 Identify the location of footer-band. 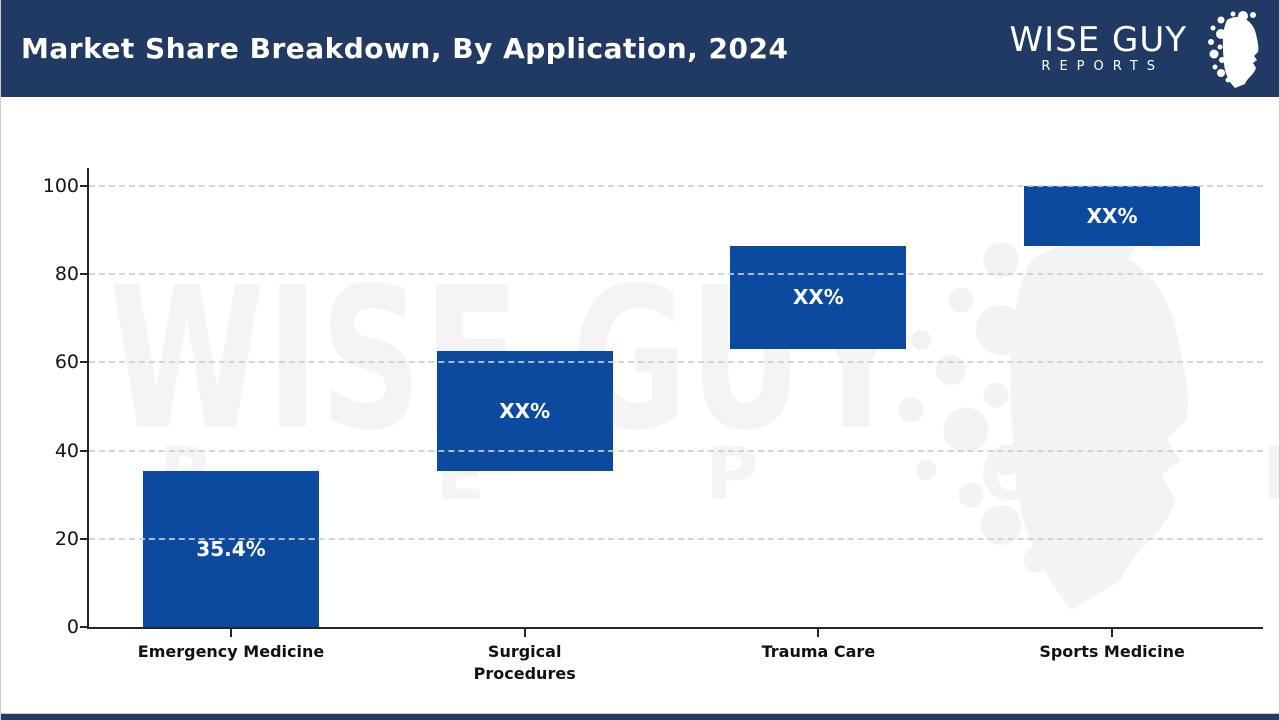
(640, 717).